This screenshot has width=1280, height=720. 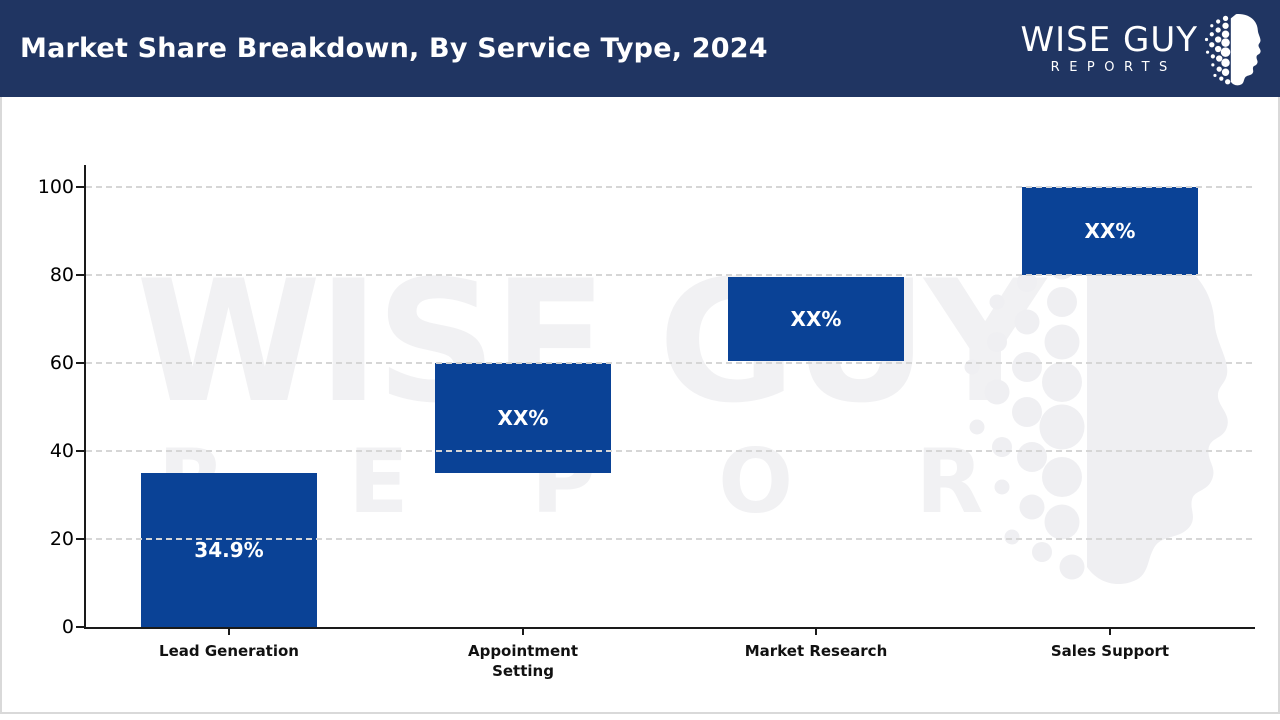 What do you see at coordinates (61, 275) in the screenshot?
I see `y-tick-label-80: 80` at bounding box center [61, 275].